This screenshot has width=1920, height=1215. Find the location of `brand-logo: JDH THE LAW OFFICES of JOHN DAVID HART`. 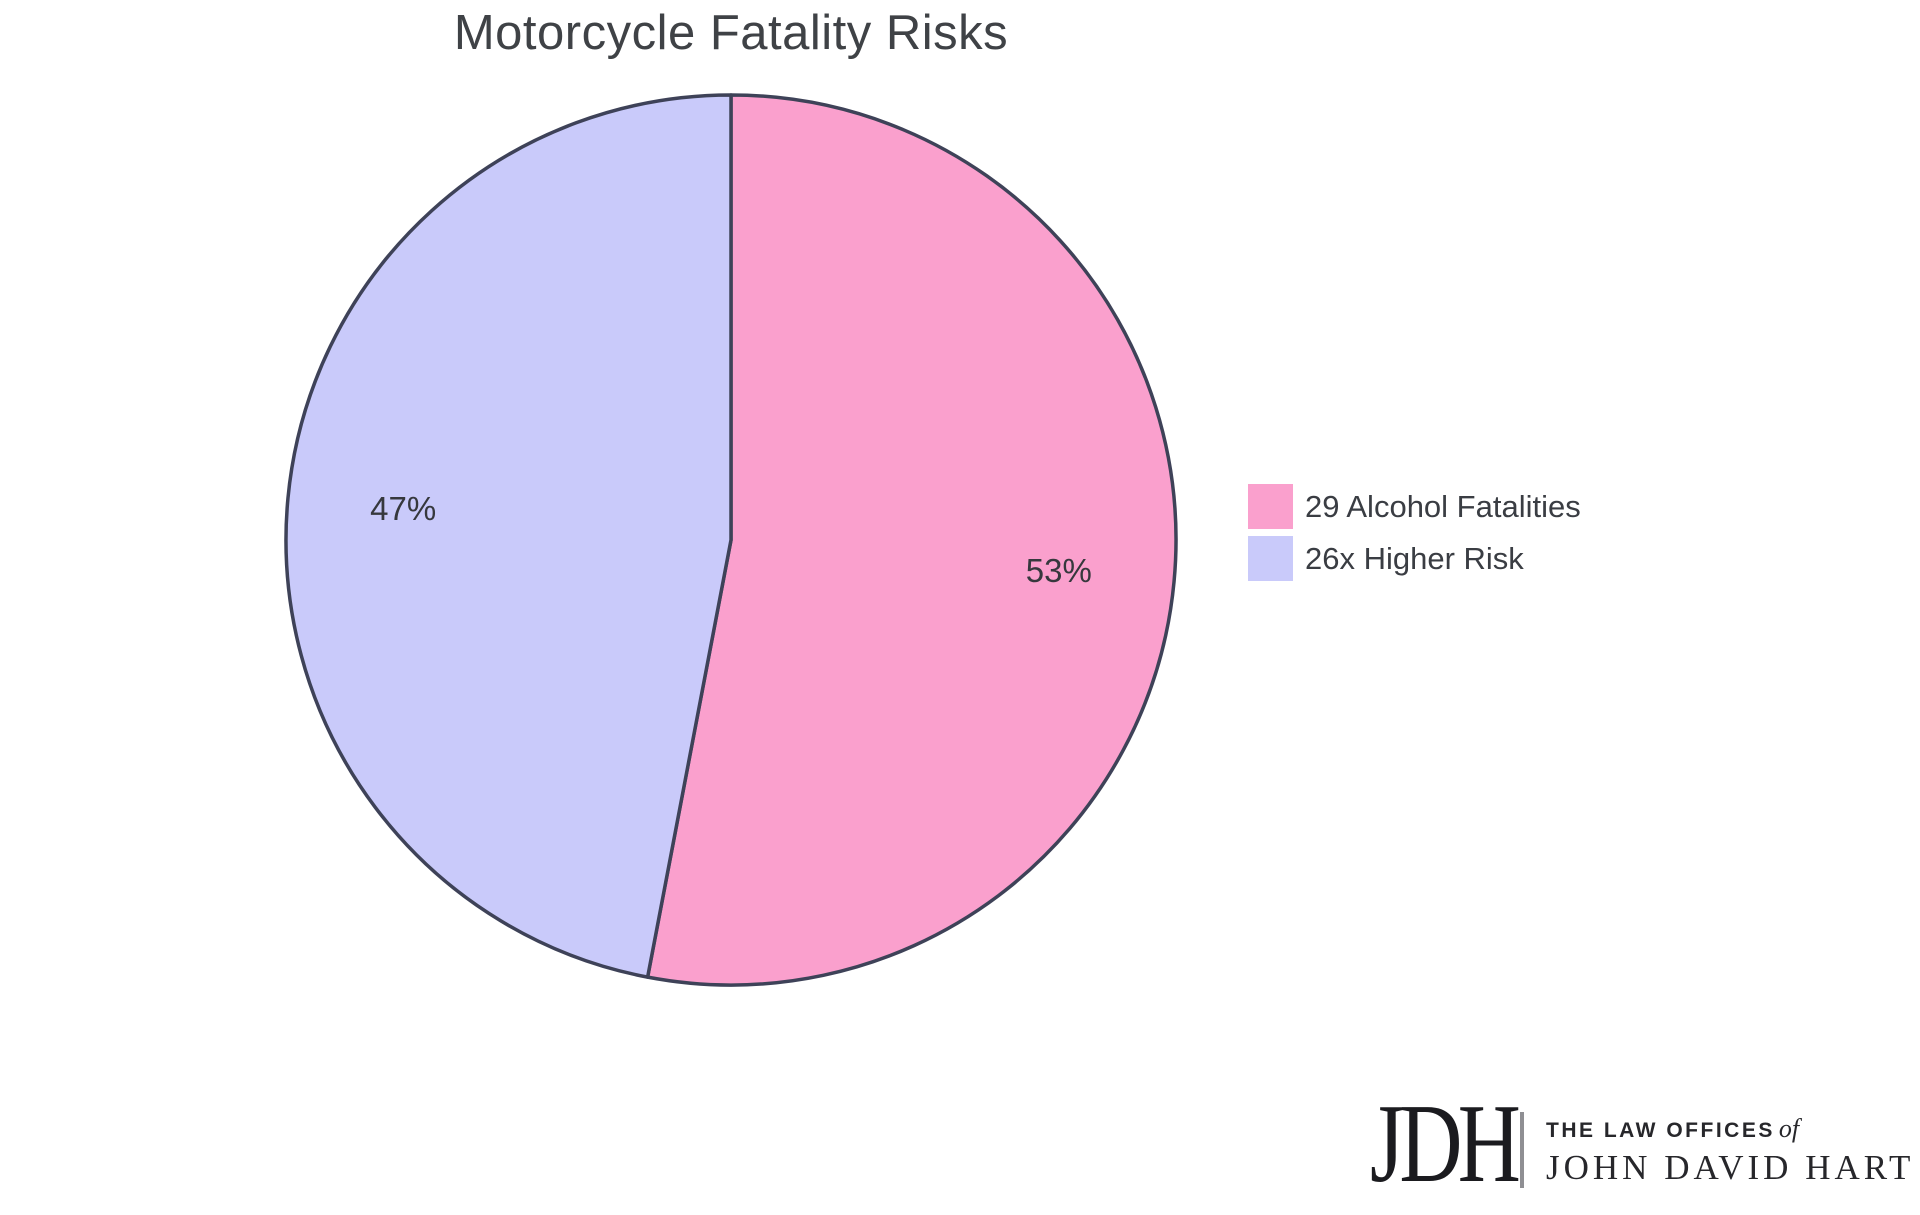

brand-logo: JDH THE LAW OFFICES of JOHN DAVID HART is located at coordinates (1640, 1145).